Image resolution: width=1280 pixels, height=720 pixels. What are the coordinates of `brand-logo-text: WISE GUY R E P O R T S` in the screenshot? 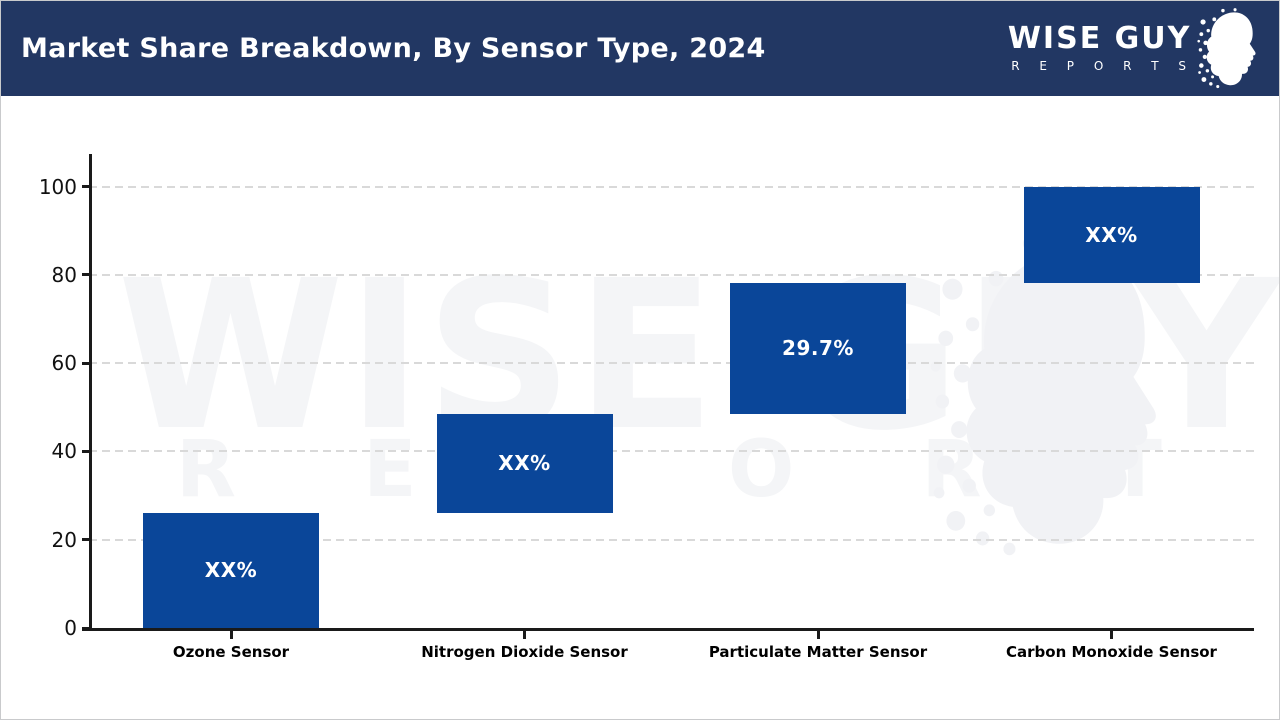 It's located at (1099, 47).